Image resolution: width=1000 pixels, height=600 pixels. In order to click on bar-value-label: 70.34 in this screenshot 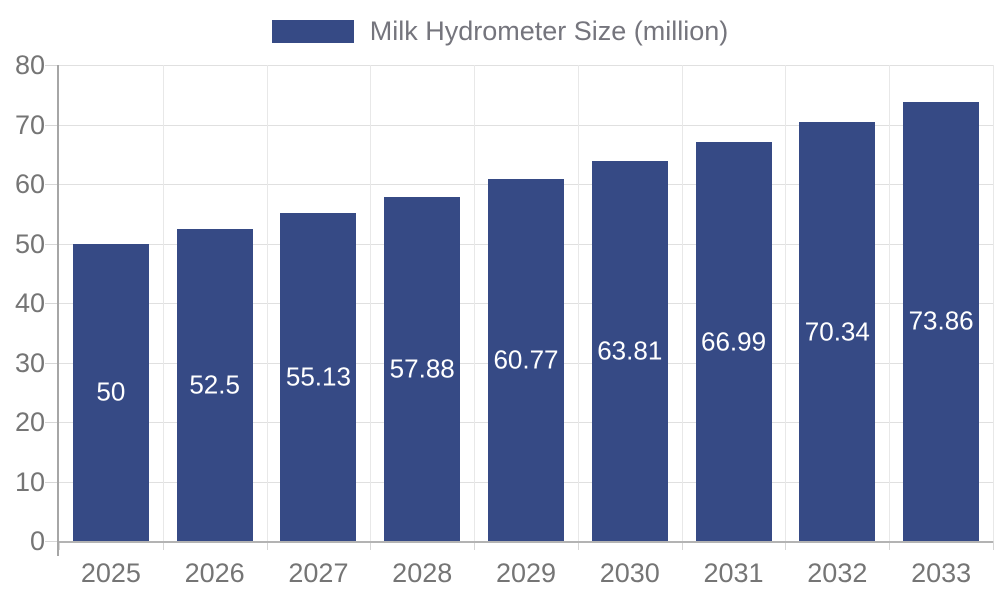, I will do `click(837, 331)`.